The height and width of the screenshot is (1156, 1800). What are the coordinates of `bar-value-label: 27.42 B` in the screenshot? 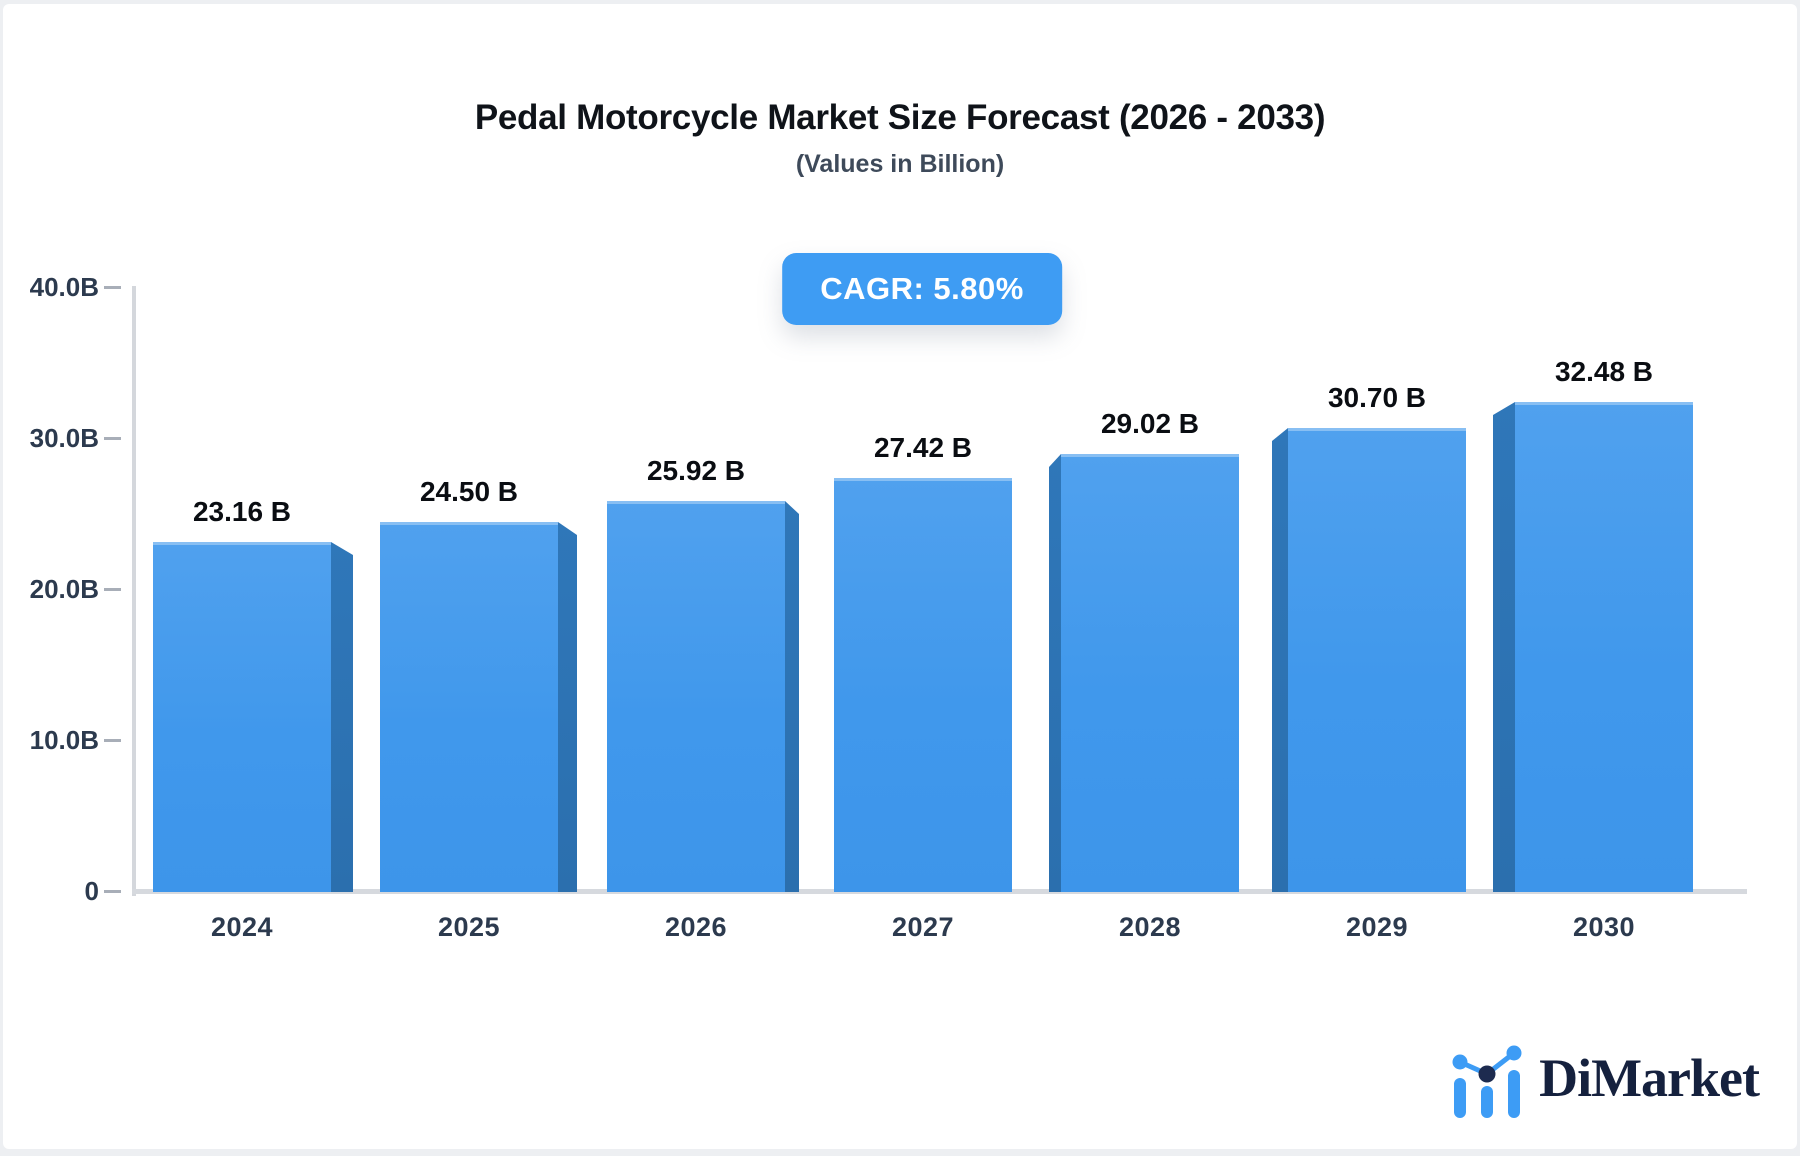 It's located at (923, 447).